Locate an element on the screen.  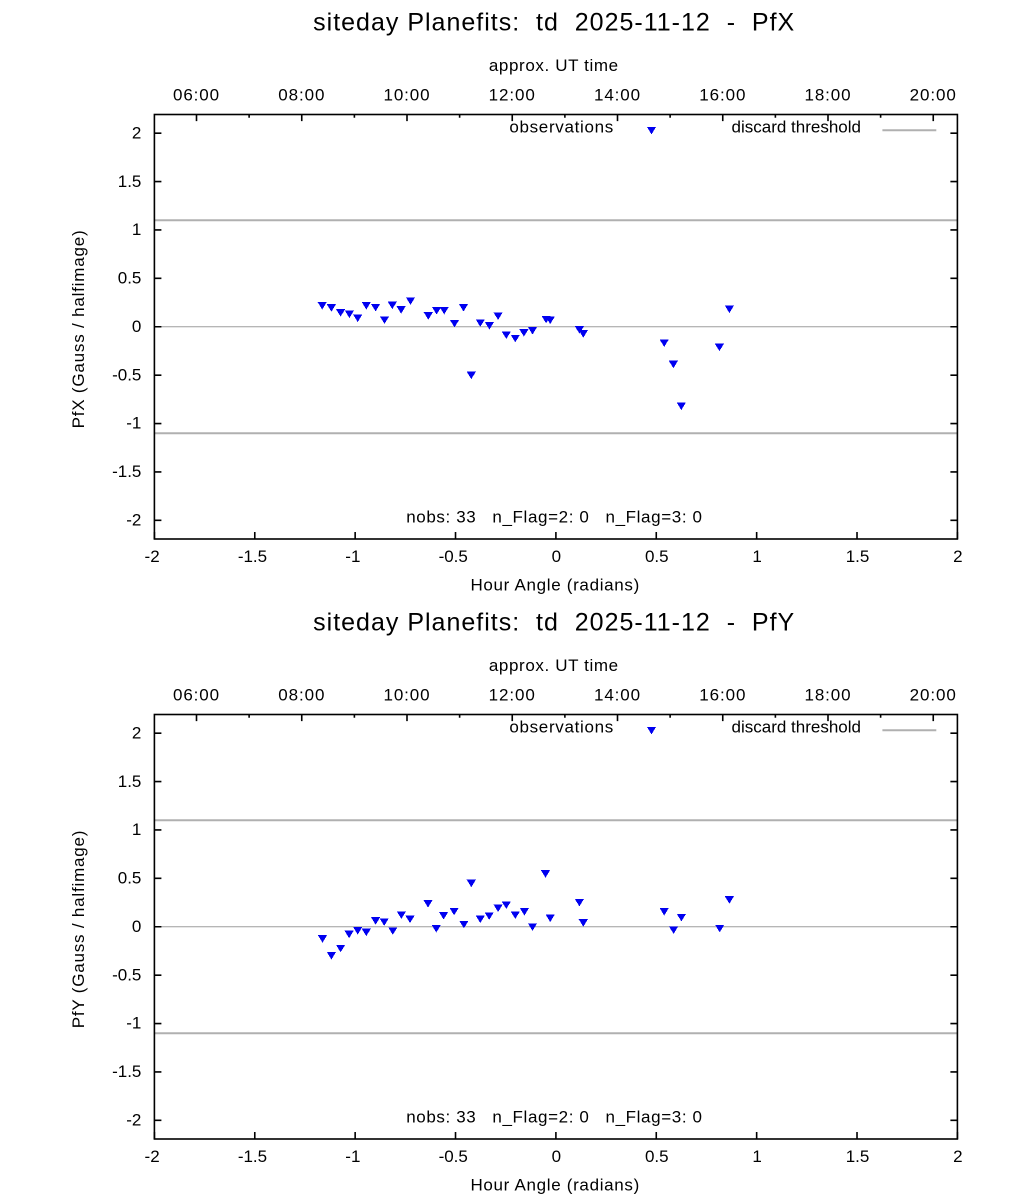
svg-text:siteday Planefits: td 2025-1: siteday Planefits: td 2025-11-12 - PfX is located at coordinates (554, 23).